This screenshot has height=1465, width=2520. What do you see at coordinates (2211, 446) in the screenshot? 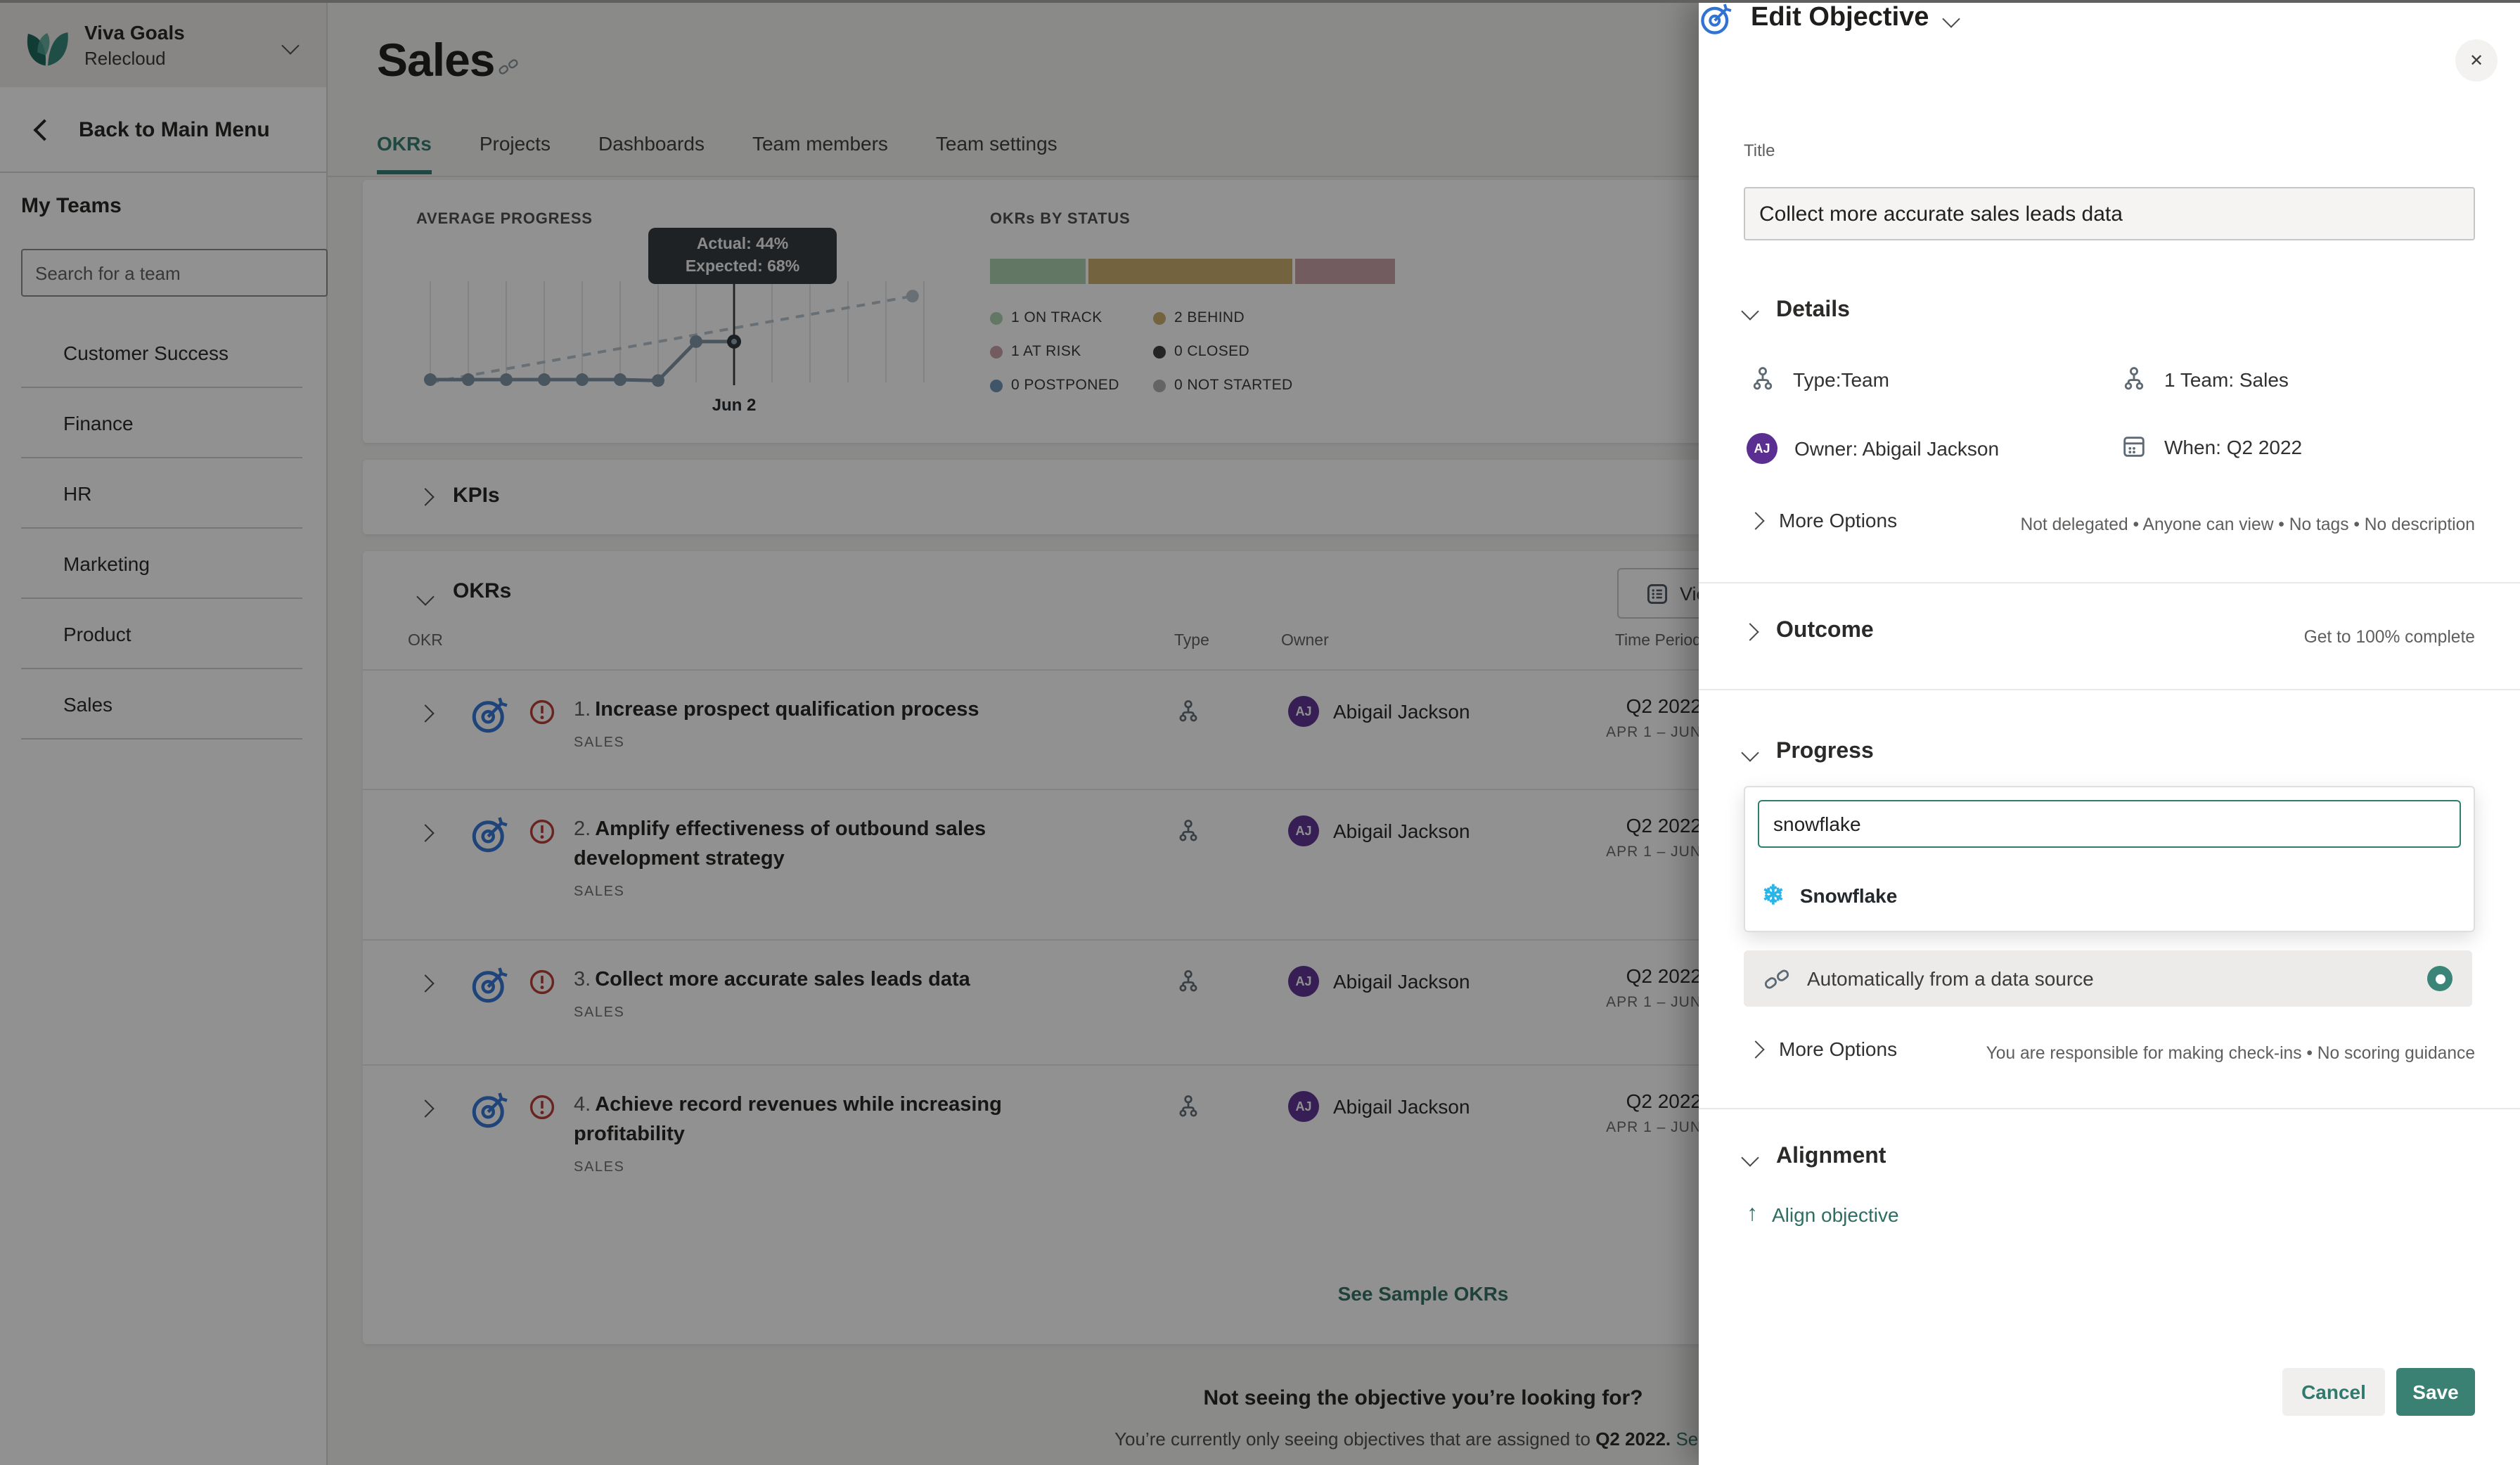
I see `detail-when: When: Q2 2022` at bounding box center [2211, 446].